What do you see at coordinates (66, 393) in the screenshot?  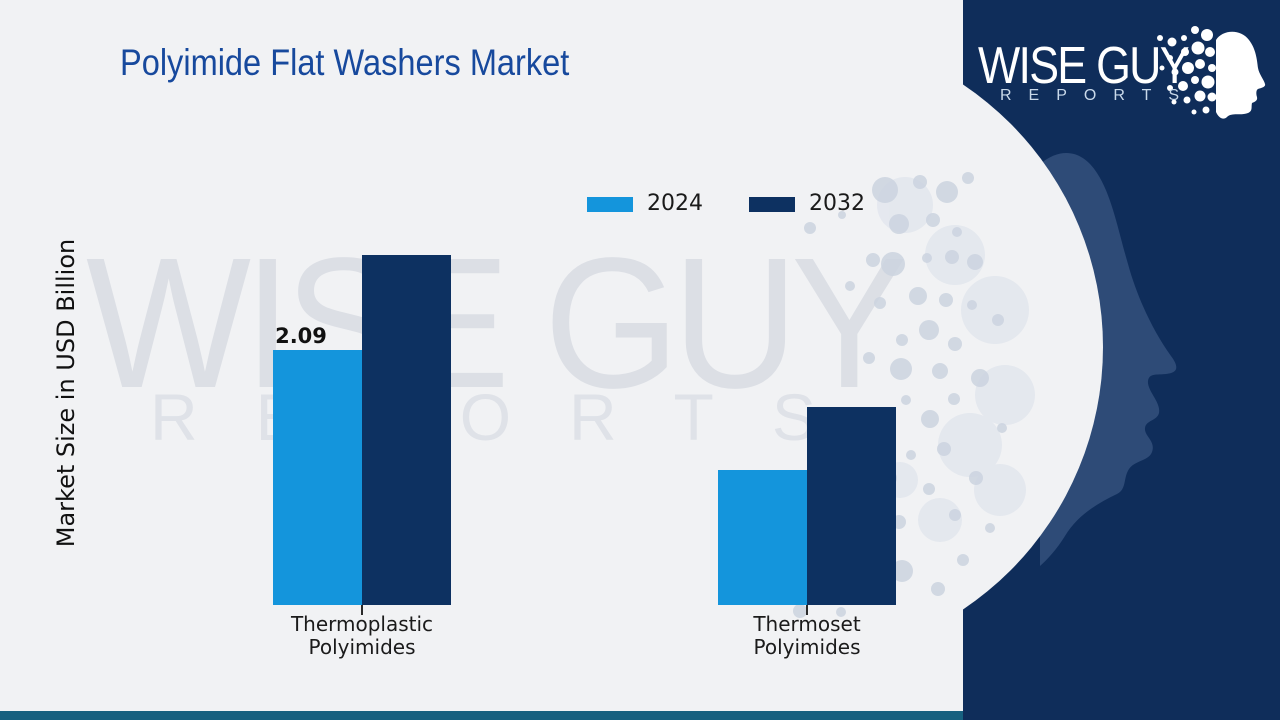 I see `y-axis-label: Market Size in USD Billion` at bounding box center [66, 393].